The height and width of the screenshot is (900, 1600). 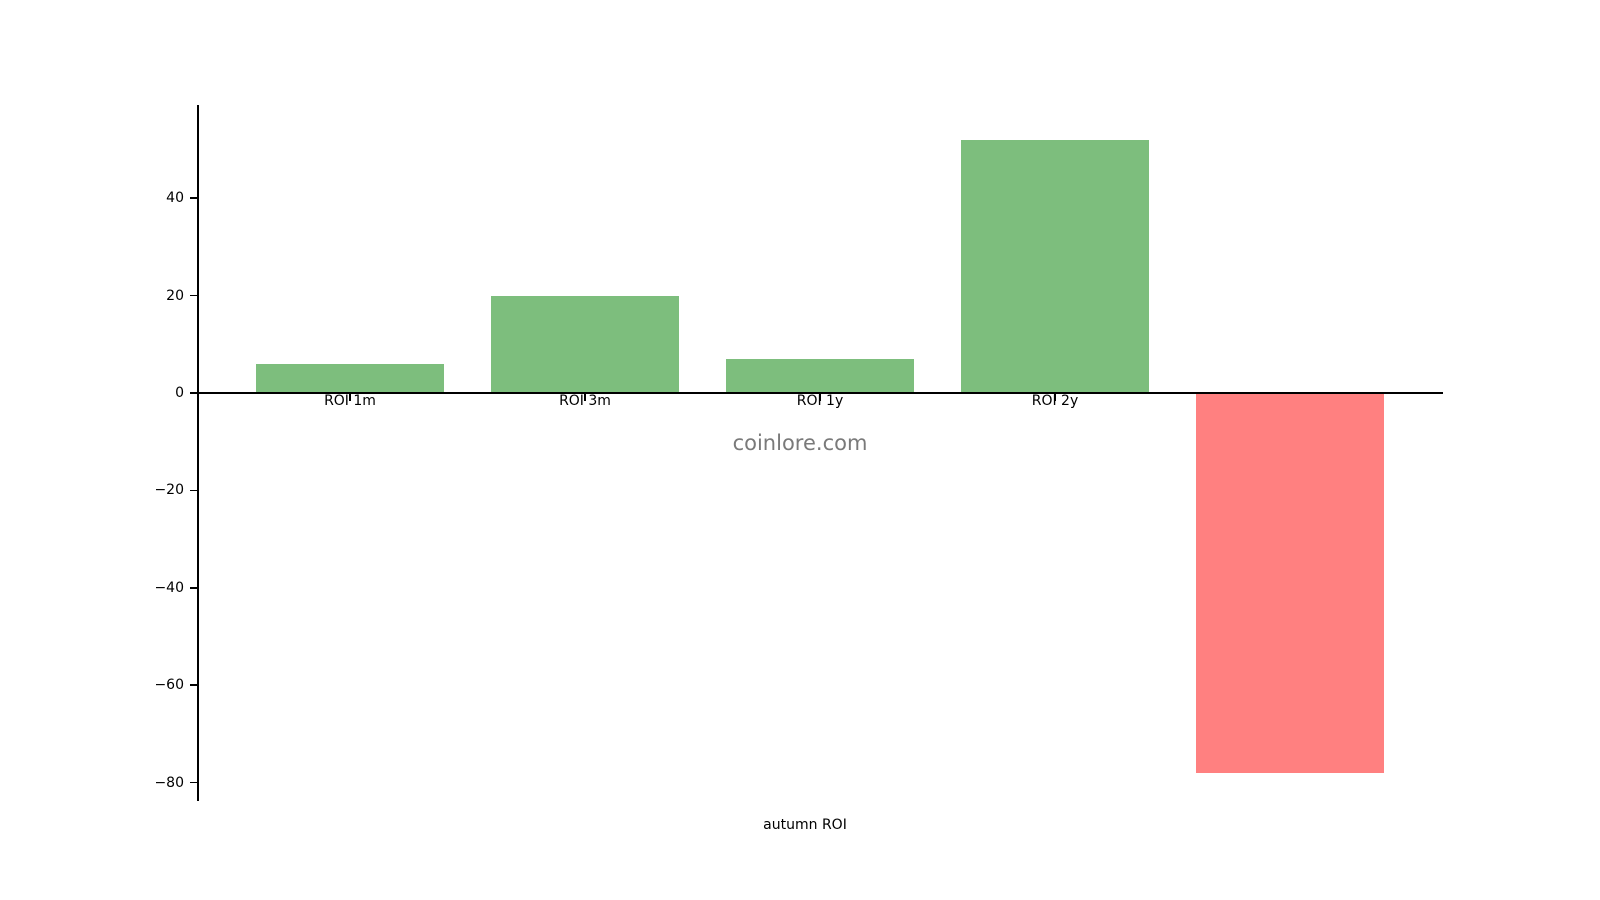 What do you see at coordinates (169, 685) in the screenshot?
I see `y-tick-label: −60` at bounding box center [169, 685].